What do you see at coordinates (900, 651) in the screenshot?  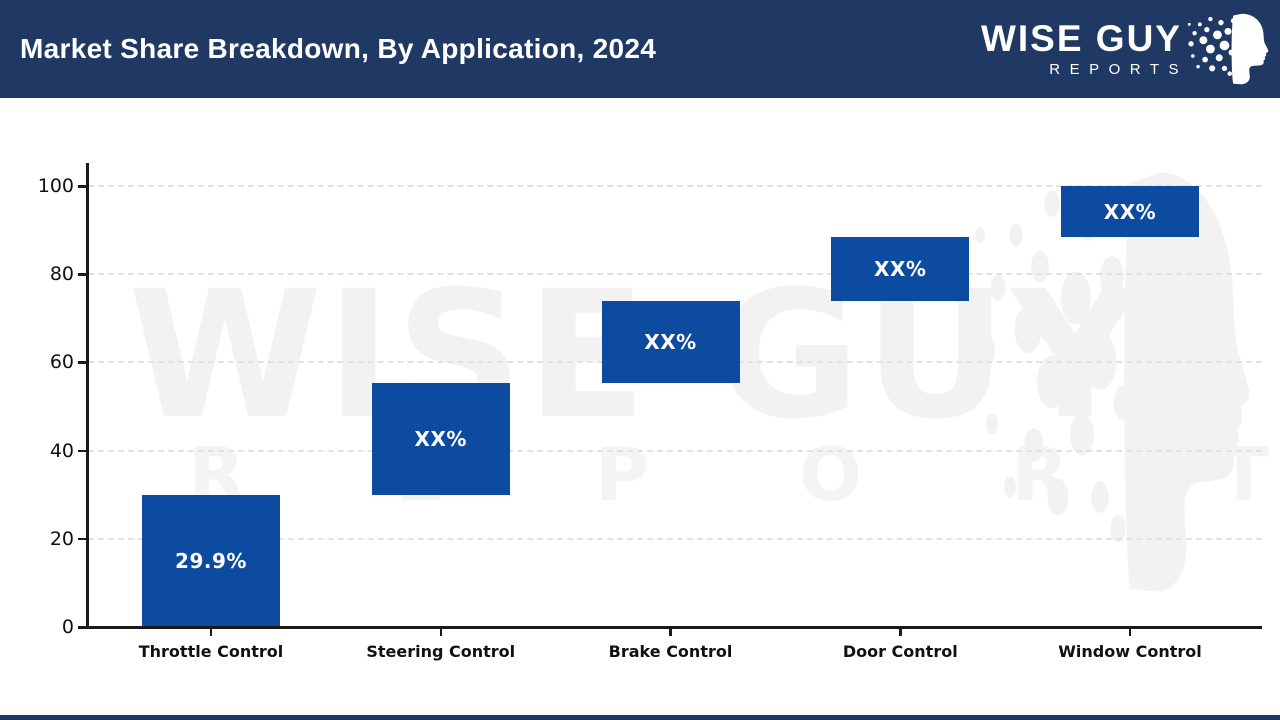 I see `x-category-label-3: Door Control` at bounding box center [900, 651].